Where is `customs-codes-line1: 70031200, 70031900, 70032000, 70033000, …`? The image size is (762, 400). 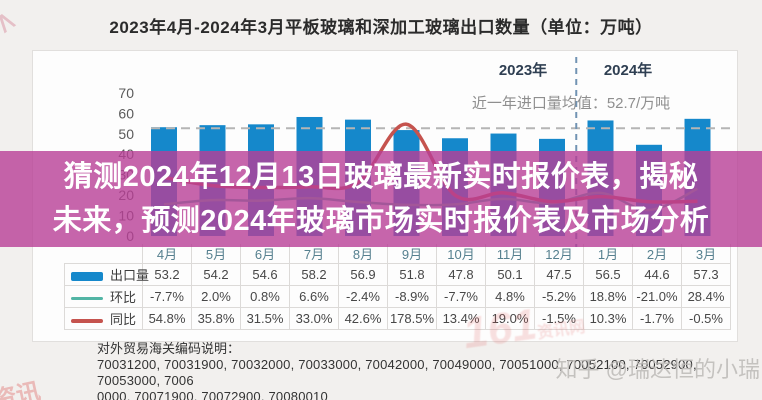
customs-codes-line1: 70031200, 70031900, 70032000, 70033000, … is located at coordinates (397, 372).